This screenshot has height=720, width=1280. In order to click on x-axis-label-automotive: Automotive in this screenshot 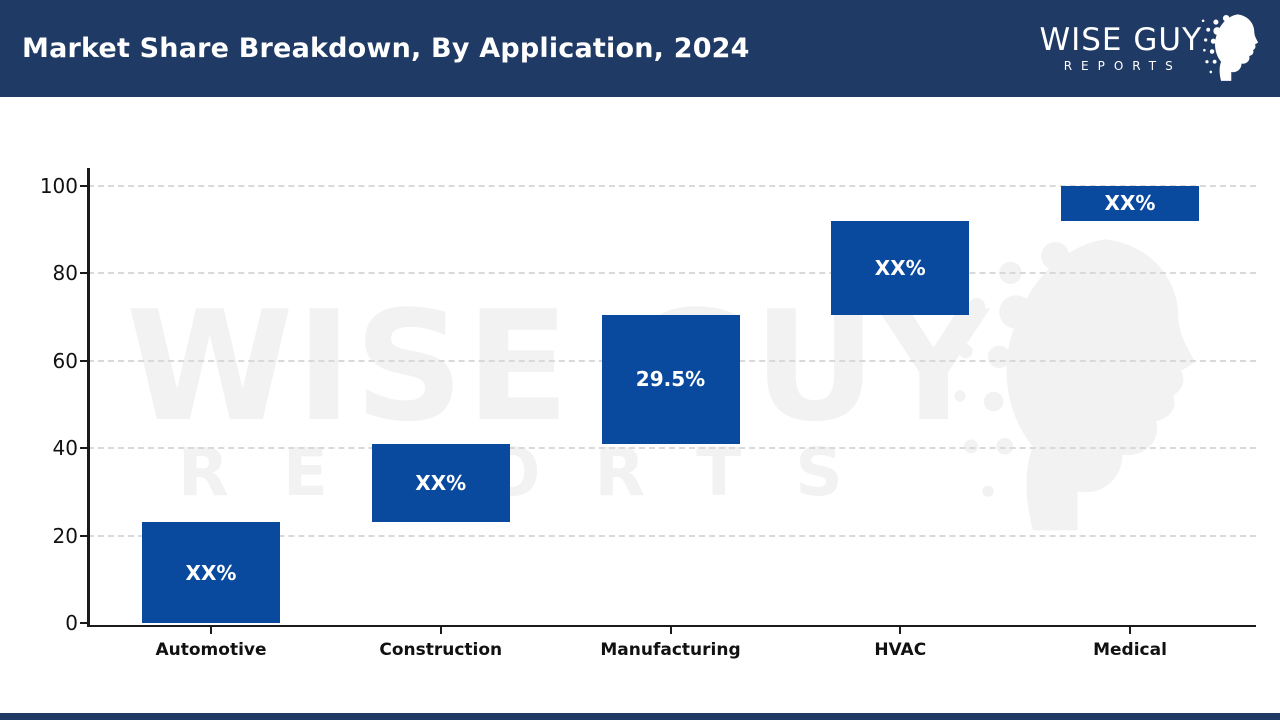, I will do `click(211, 650)`.